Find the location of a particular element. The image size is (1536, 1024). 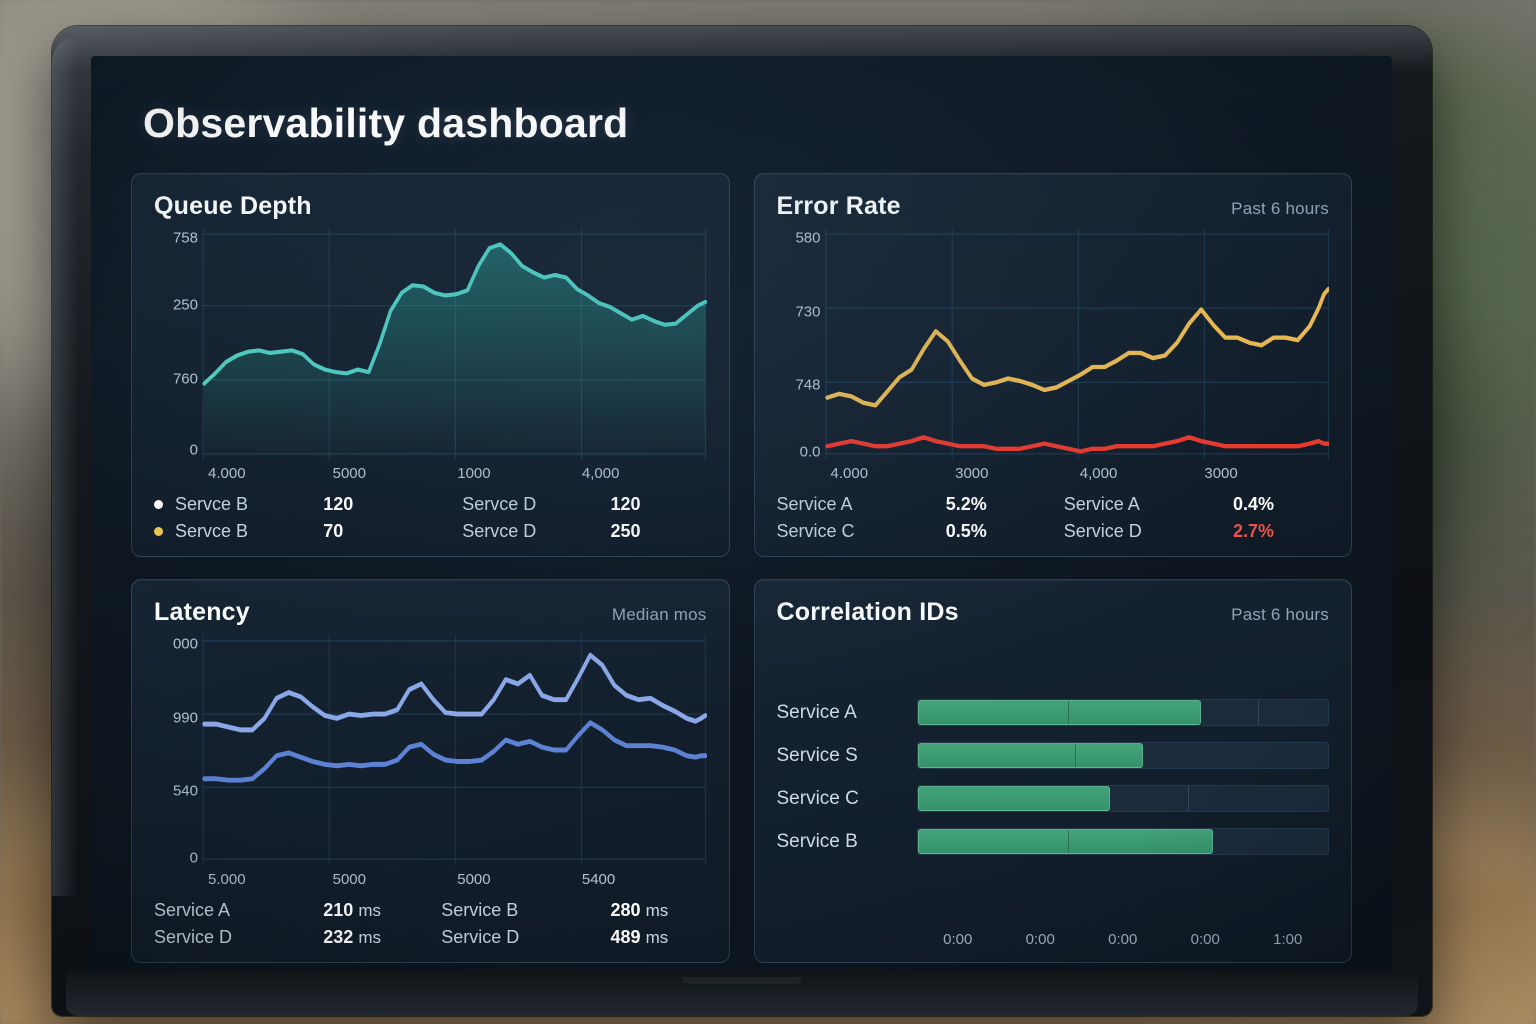

error-rate-chart is located at coordinates (1076, 344).